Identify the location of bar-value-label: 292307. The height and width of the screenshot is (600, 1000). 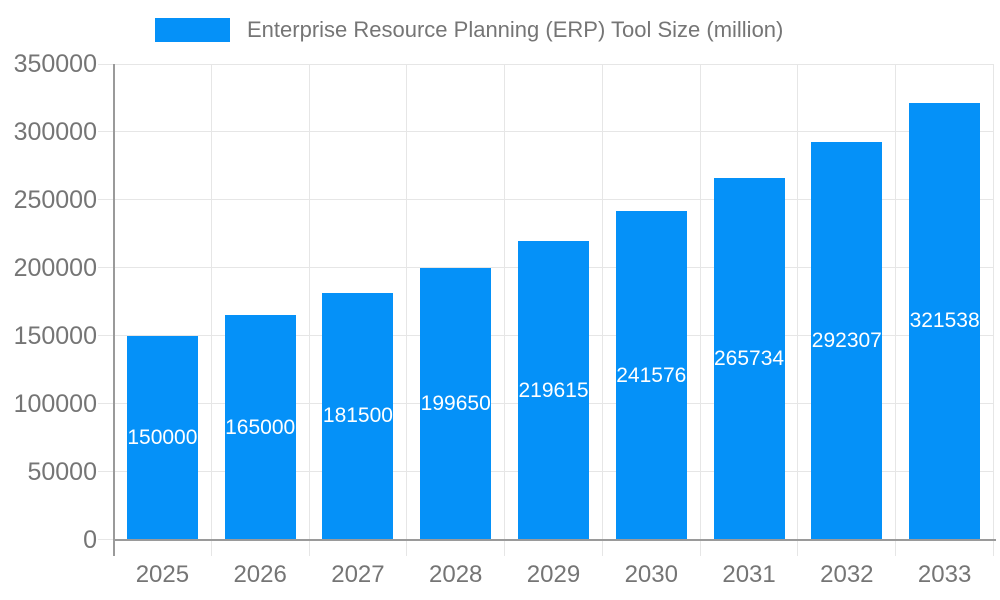
(846, 341).